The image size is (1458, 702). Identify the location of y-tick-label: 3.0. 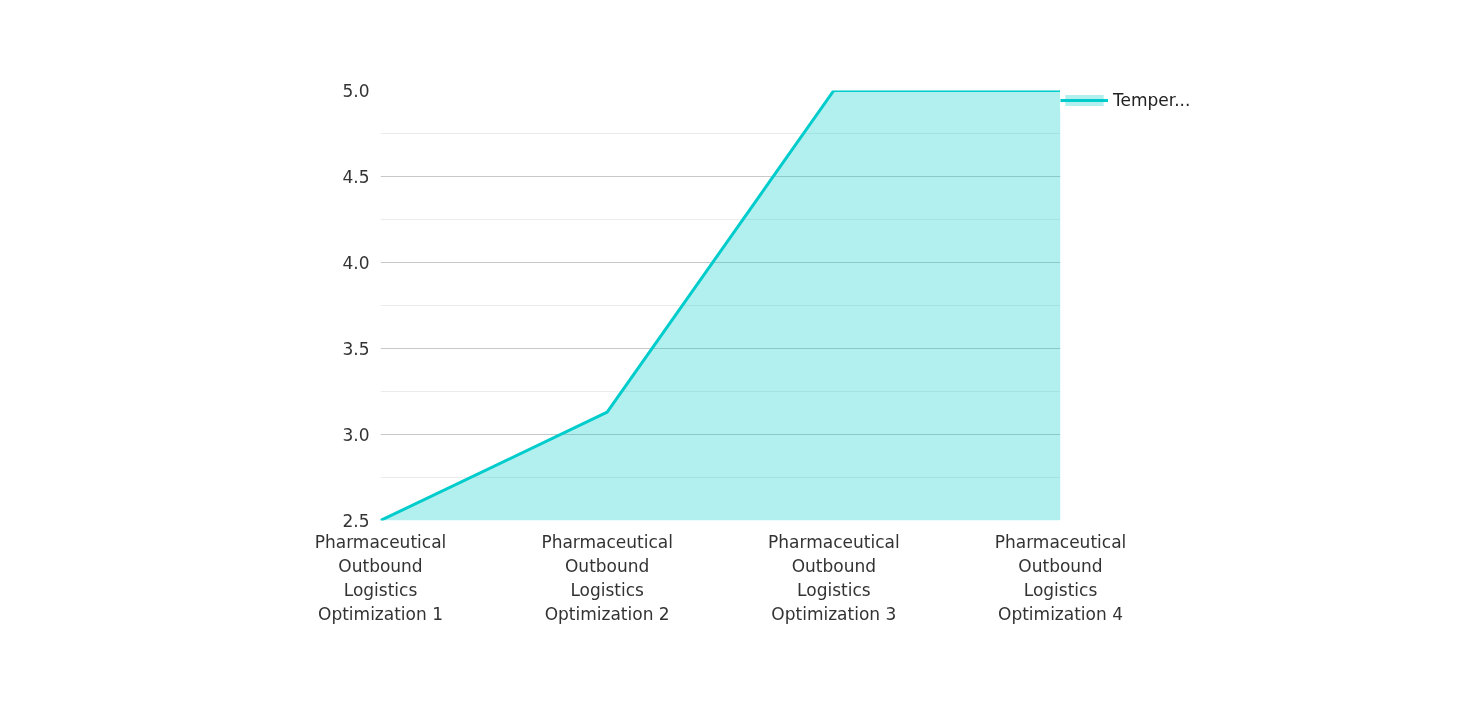
(356, 435).